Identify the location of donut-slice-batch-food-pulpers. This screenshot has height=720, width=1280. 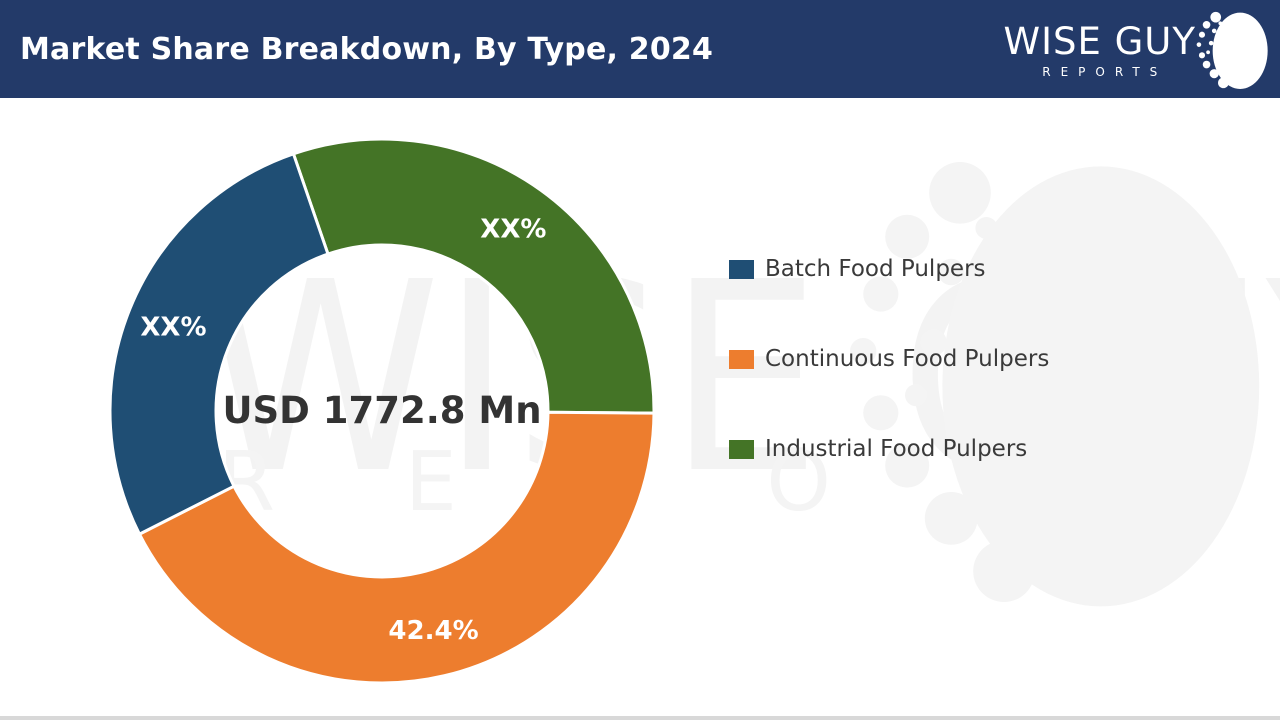
(219, 344).